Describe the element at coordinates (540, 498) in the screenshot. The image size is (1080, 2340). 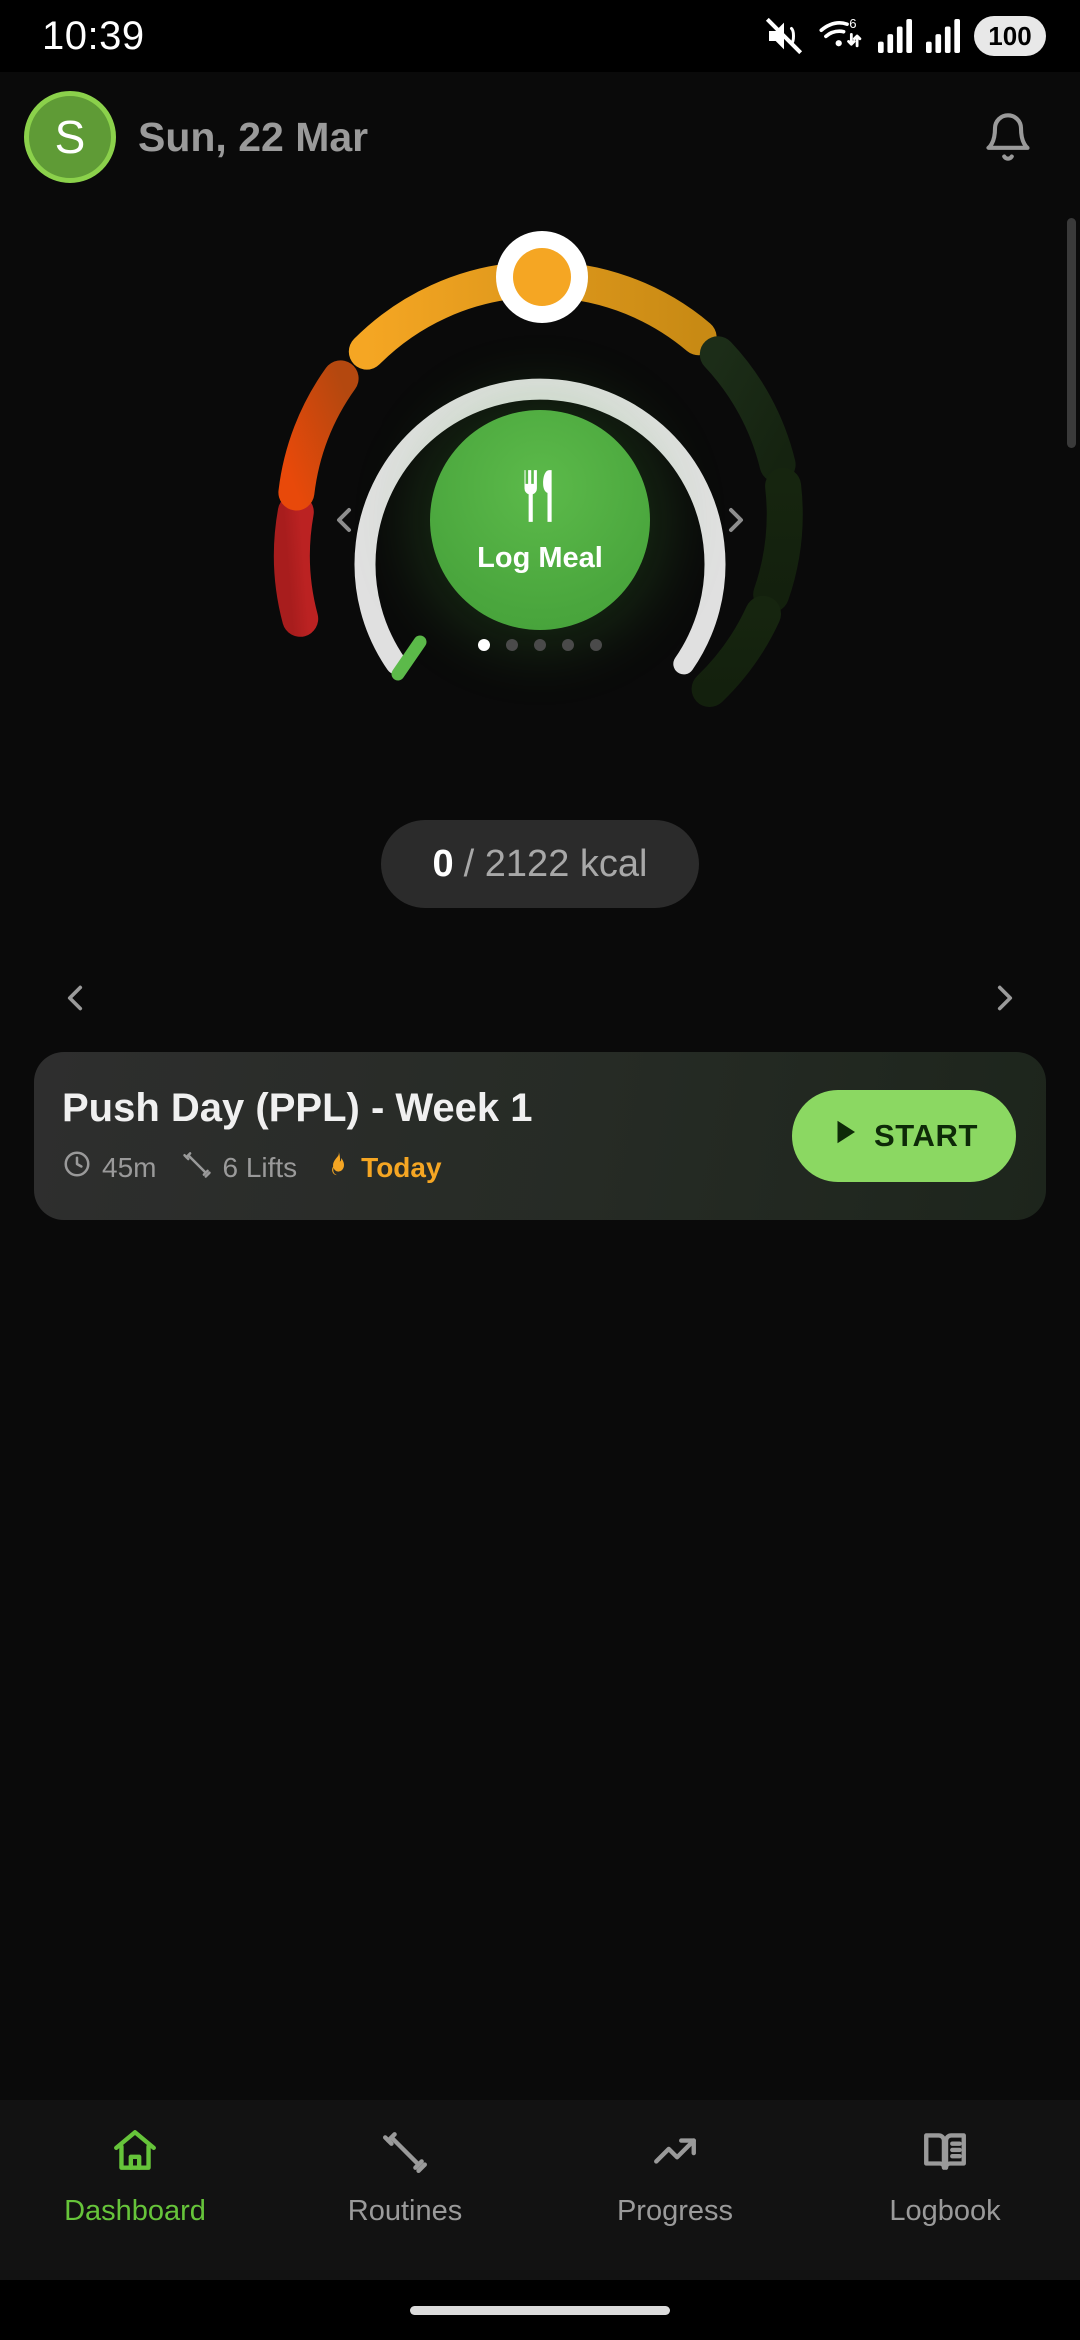
I see `fork-knife-icon` at that location.